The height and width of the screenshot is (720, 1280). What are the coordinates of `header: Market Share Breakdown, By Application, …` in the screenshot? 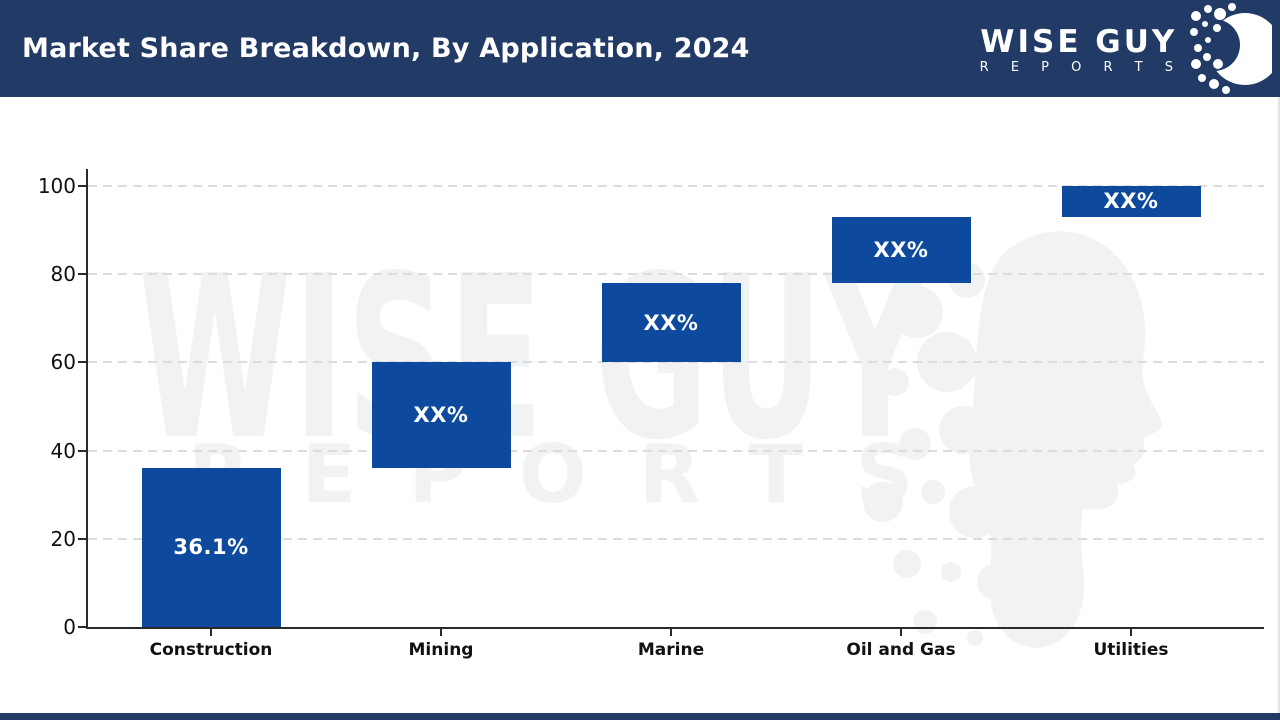 It's located at (640, 48).